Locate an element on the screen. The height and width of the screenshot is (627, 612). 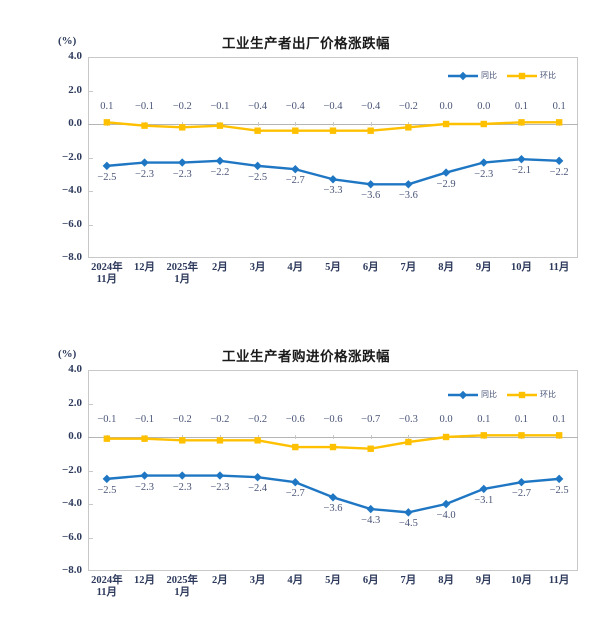
x-axis-tick-label: 4月 is located at coordinates (295, 267).